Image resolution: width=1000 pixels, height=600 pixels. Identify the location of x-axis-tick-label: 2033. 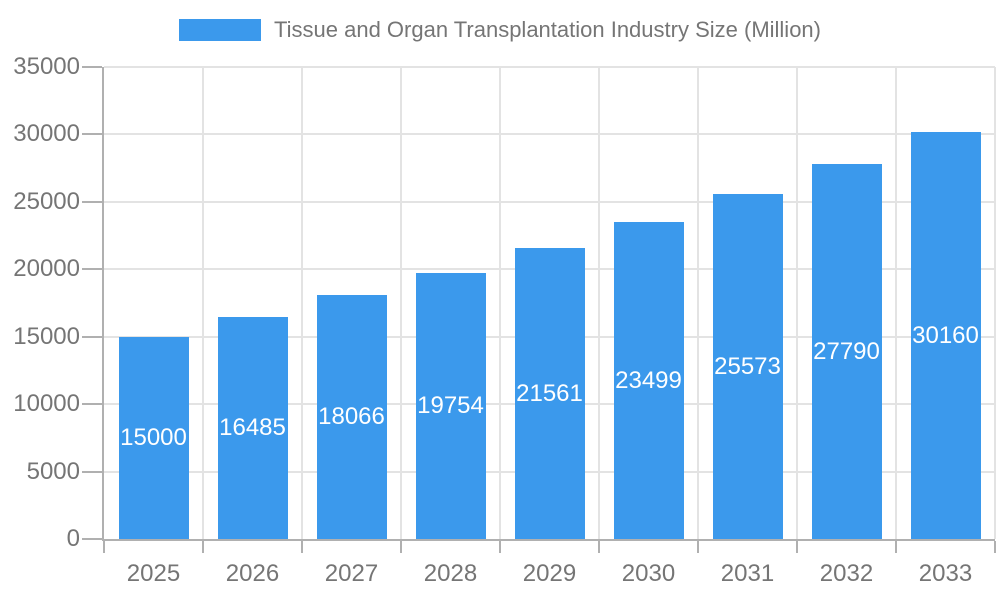
(945, 573).